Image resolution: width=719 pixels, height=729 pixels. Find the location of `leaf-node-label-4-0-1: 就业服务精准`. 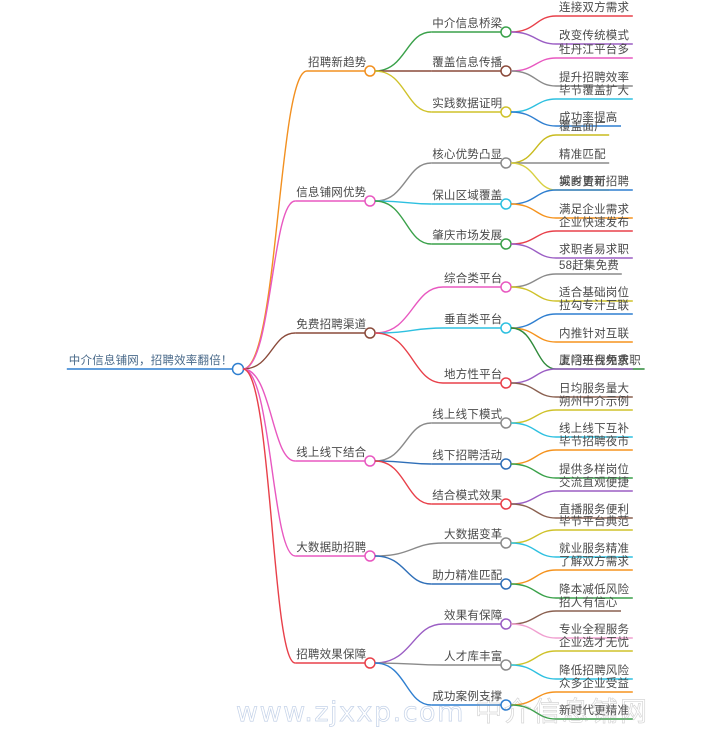

leaf-node-label-4-0-1: 就业服务精准 is located at coordinates (594, 549).